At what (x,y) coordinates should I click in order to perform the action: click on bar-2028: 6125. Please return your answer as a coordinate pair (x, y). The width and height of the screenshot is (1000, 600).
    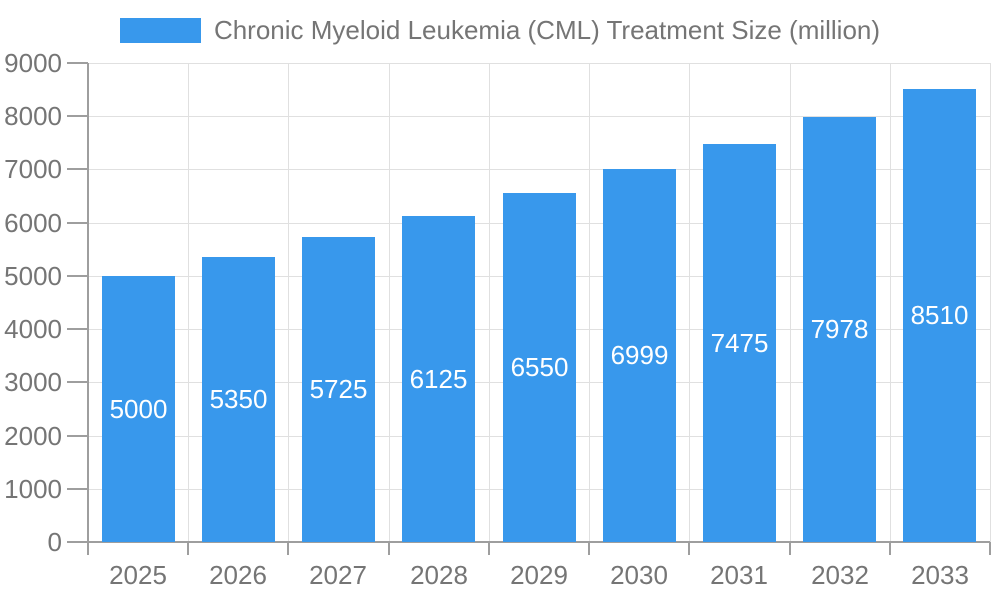
    Looking at the image, I should click on (438, 379).